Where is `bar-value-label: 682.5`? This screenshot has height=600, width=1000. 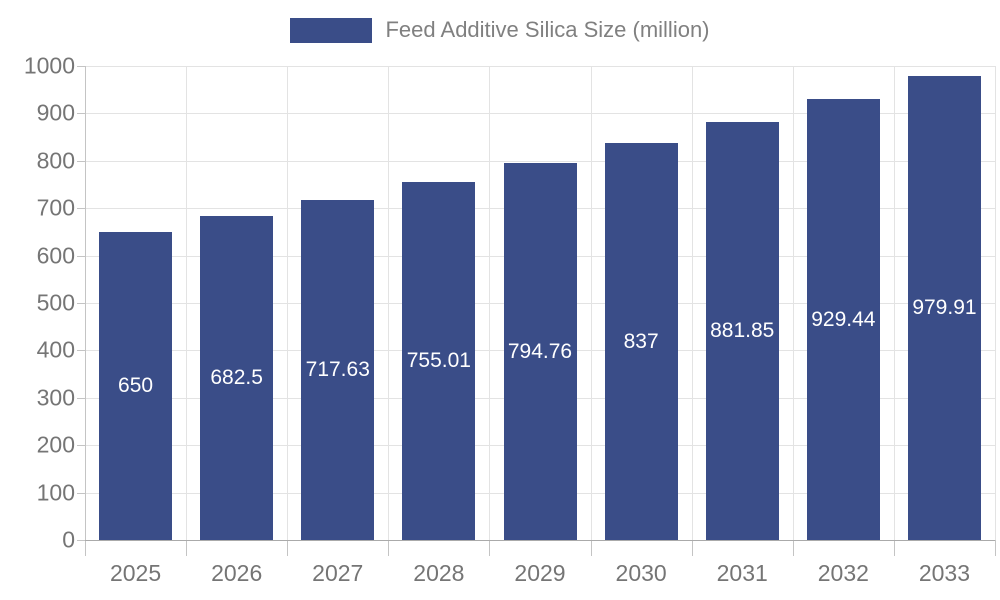 bar-value-label: 682.5 is located at coordinates (236, 378).